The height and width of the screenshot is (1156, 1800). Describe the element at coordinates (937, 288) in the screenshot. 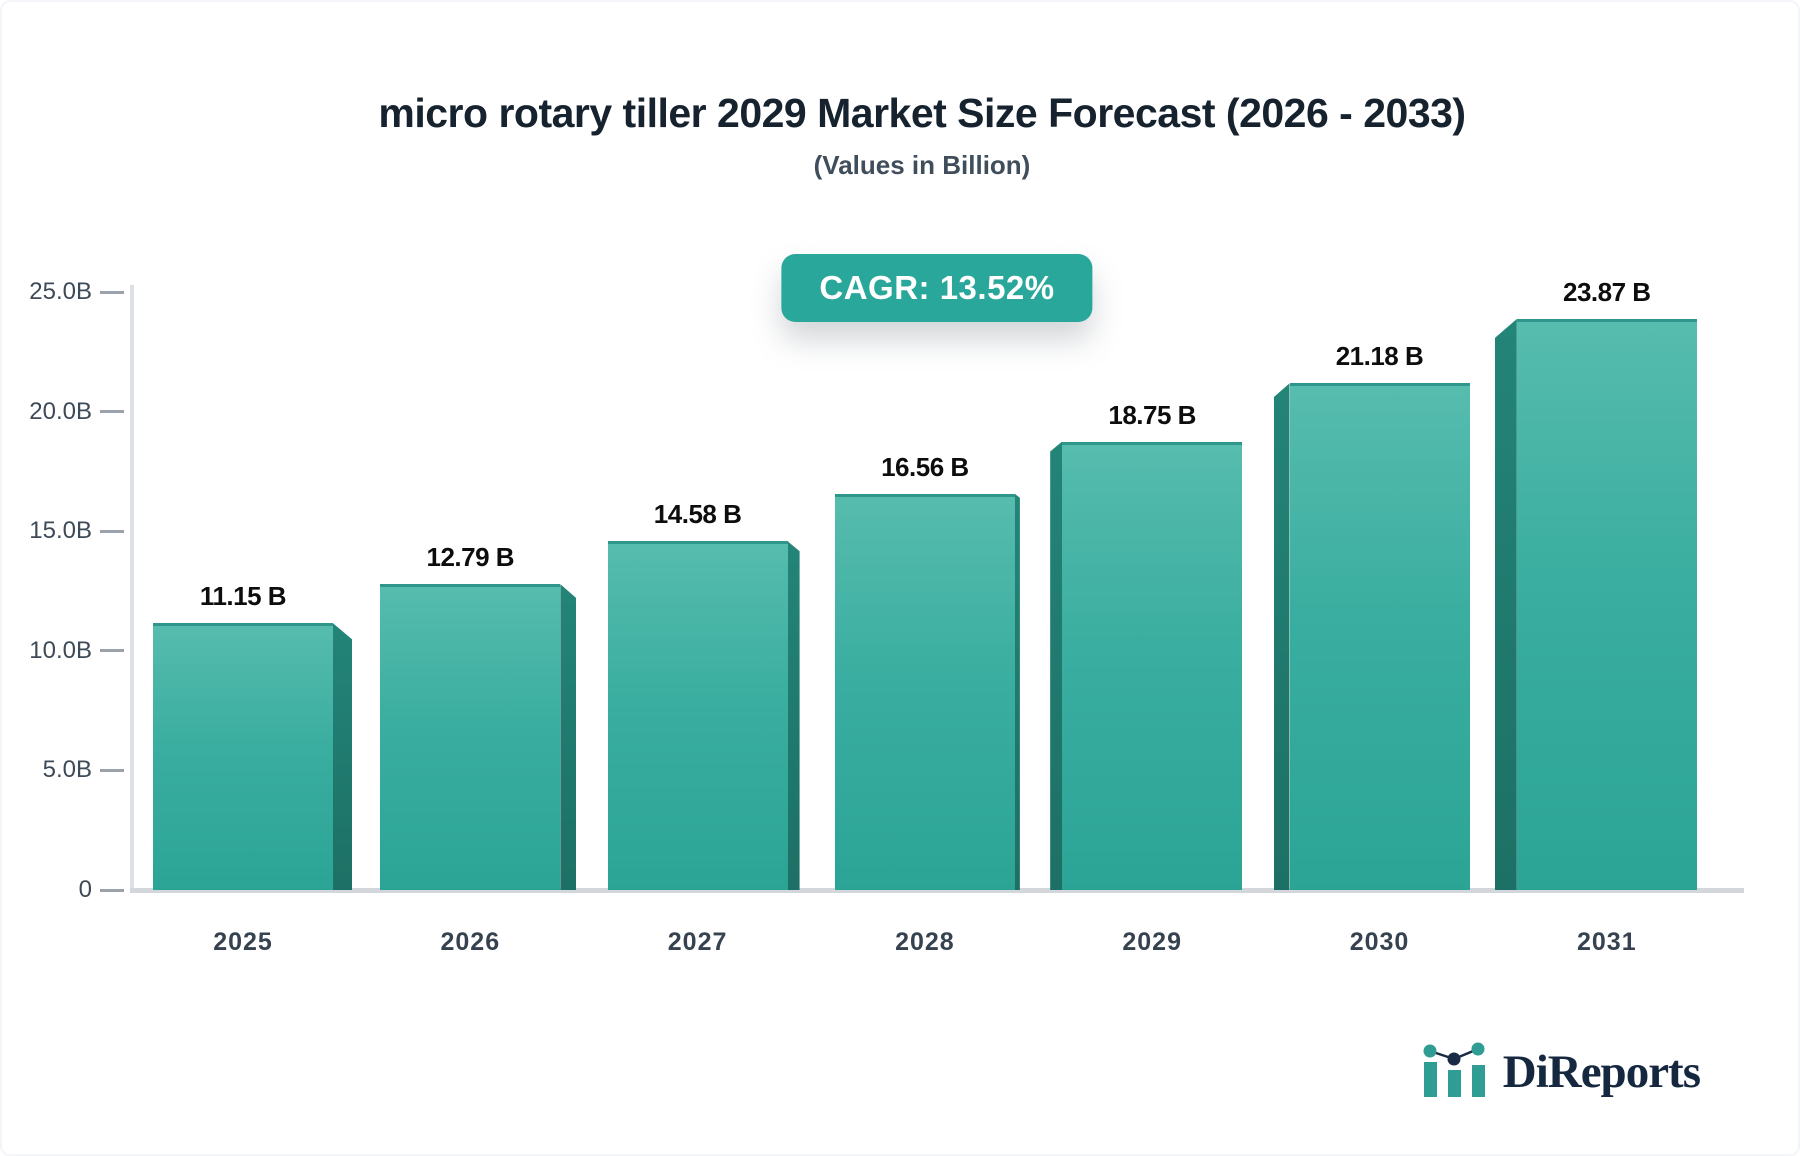

I see `cagr-badge: CAGR: 13.52%` at that location.